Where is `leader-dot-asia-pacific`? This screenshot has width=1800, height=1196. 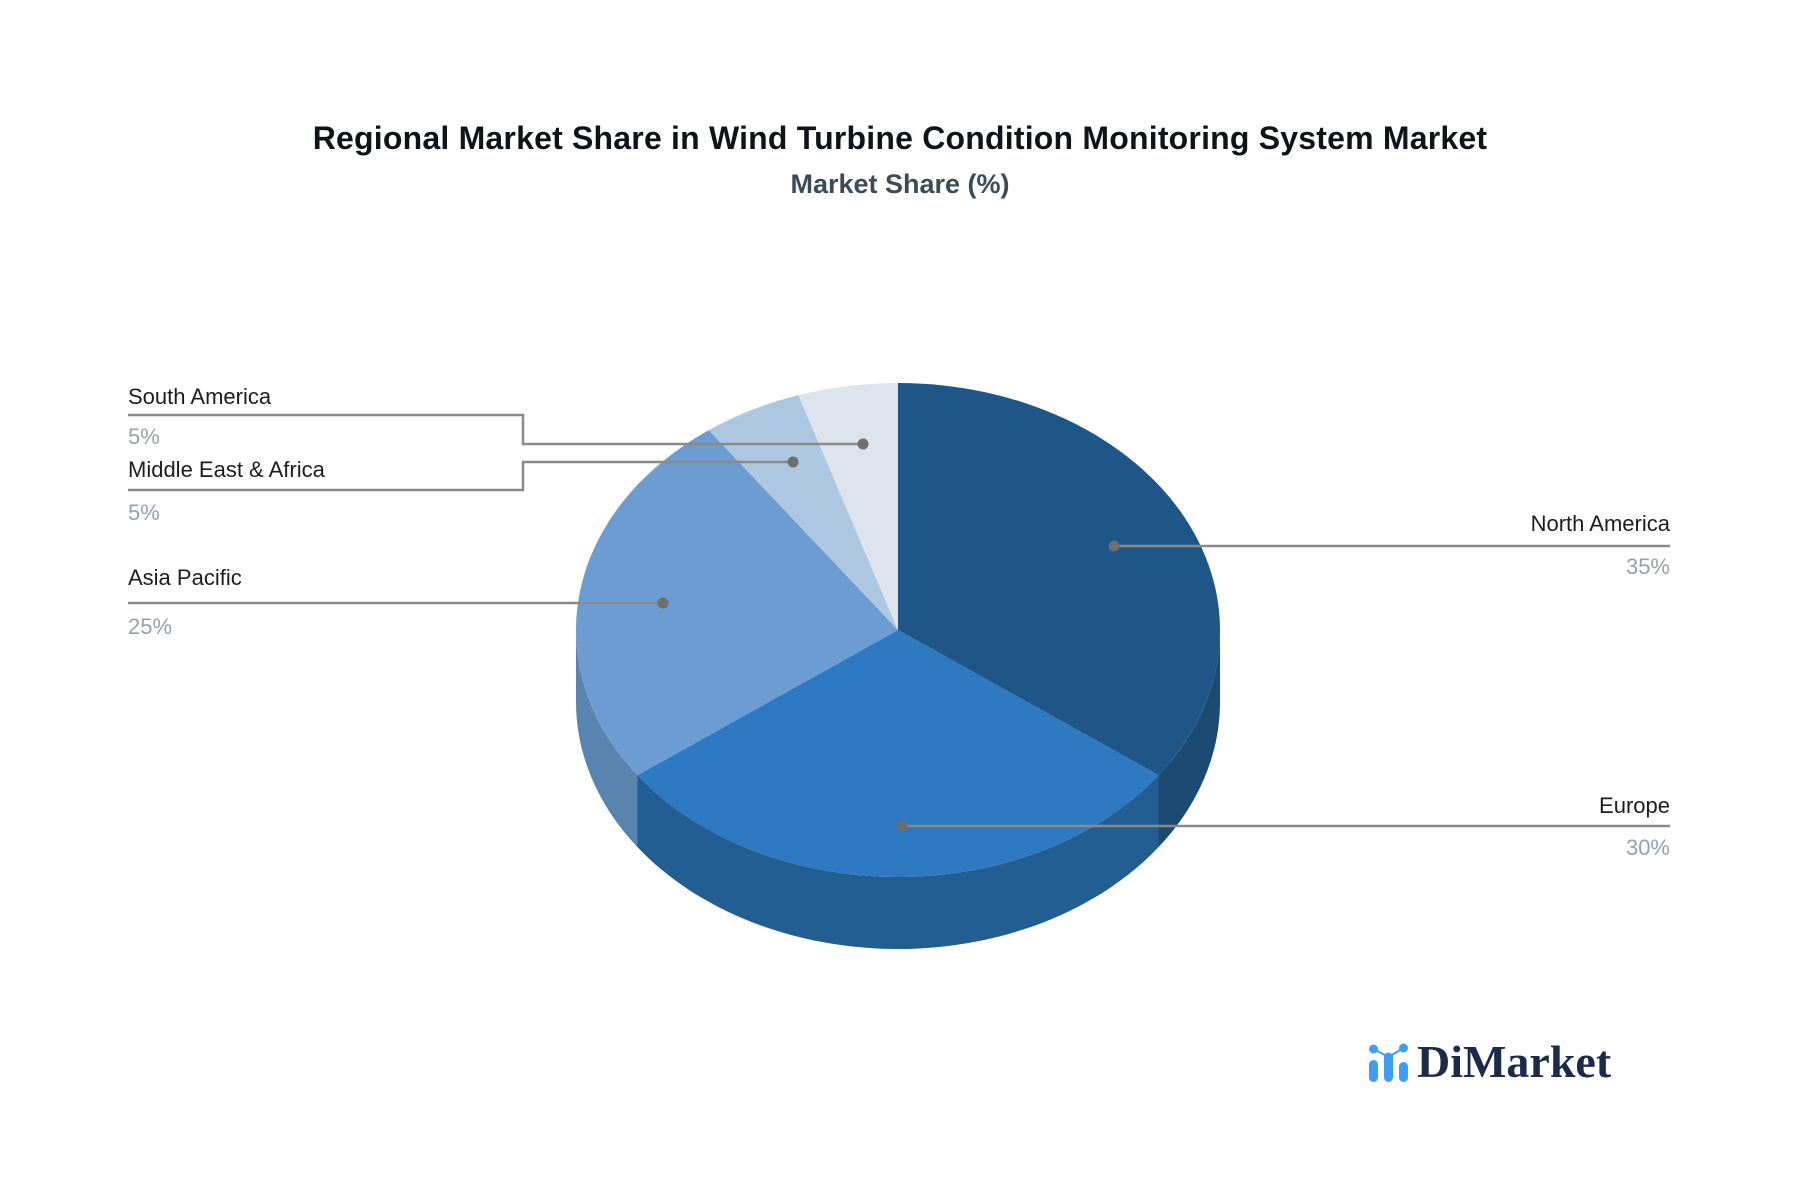 leader-dot-asia-pacific is located at coordinates (663, 603).